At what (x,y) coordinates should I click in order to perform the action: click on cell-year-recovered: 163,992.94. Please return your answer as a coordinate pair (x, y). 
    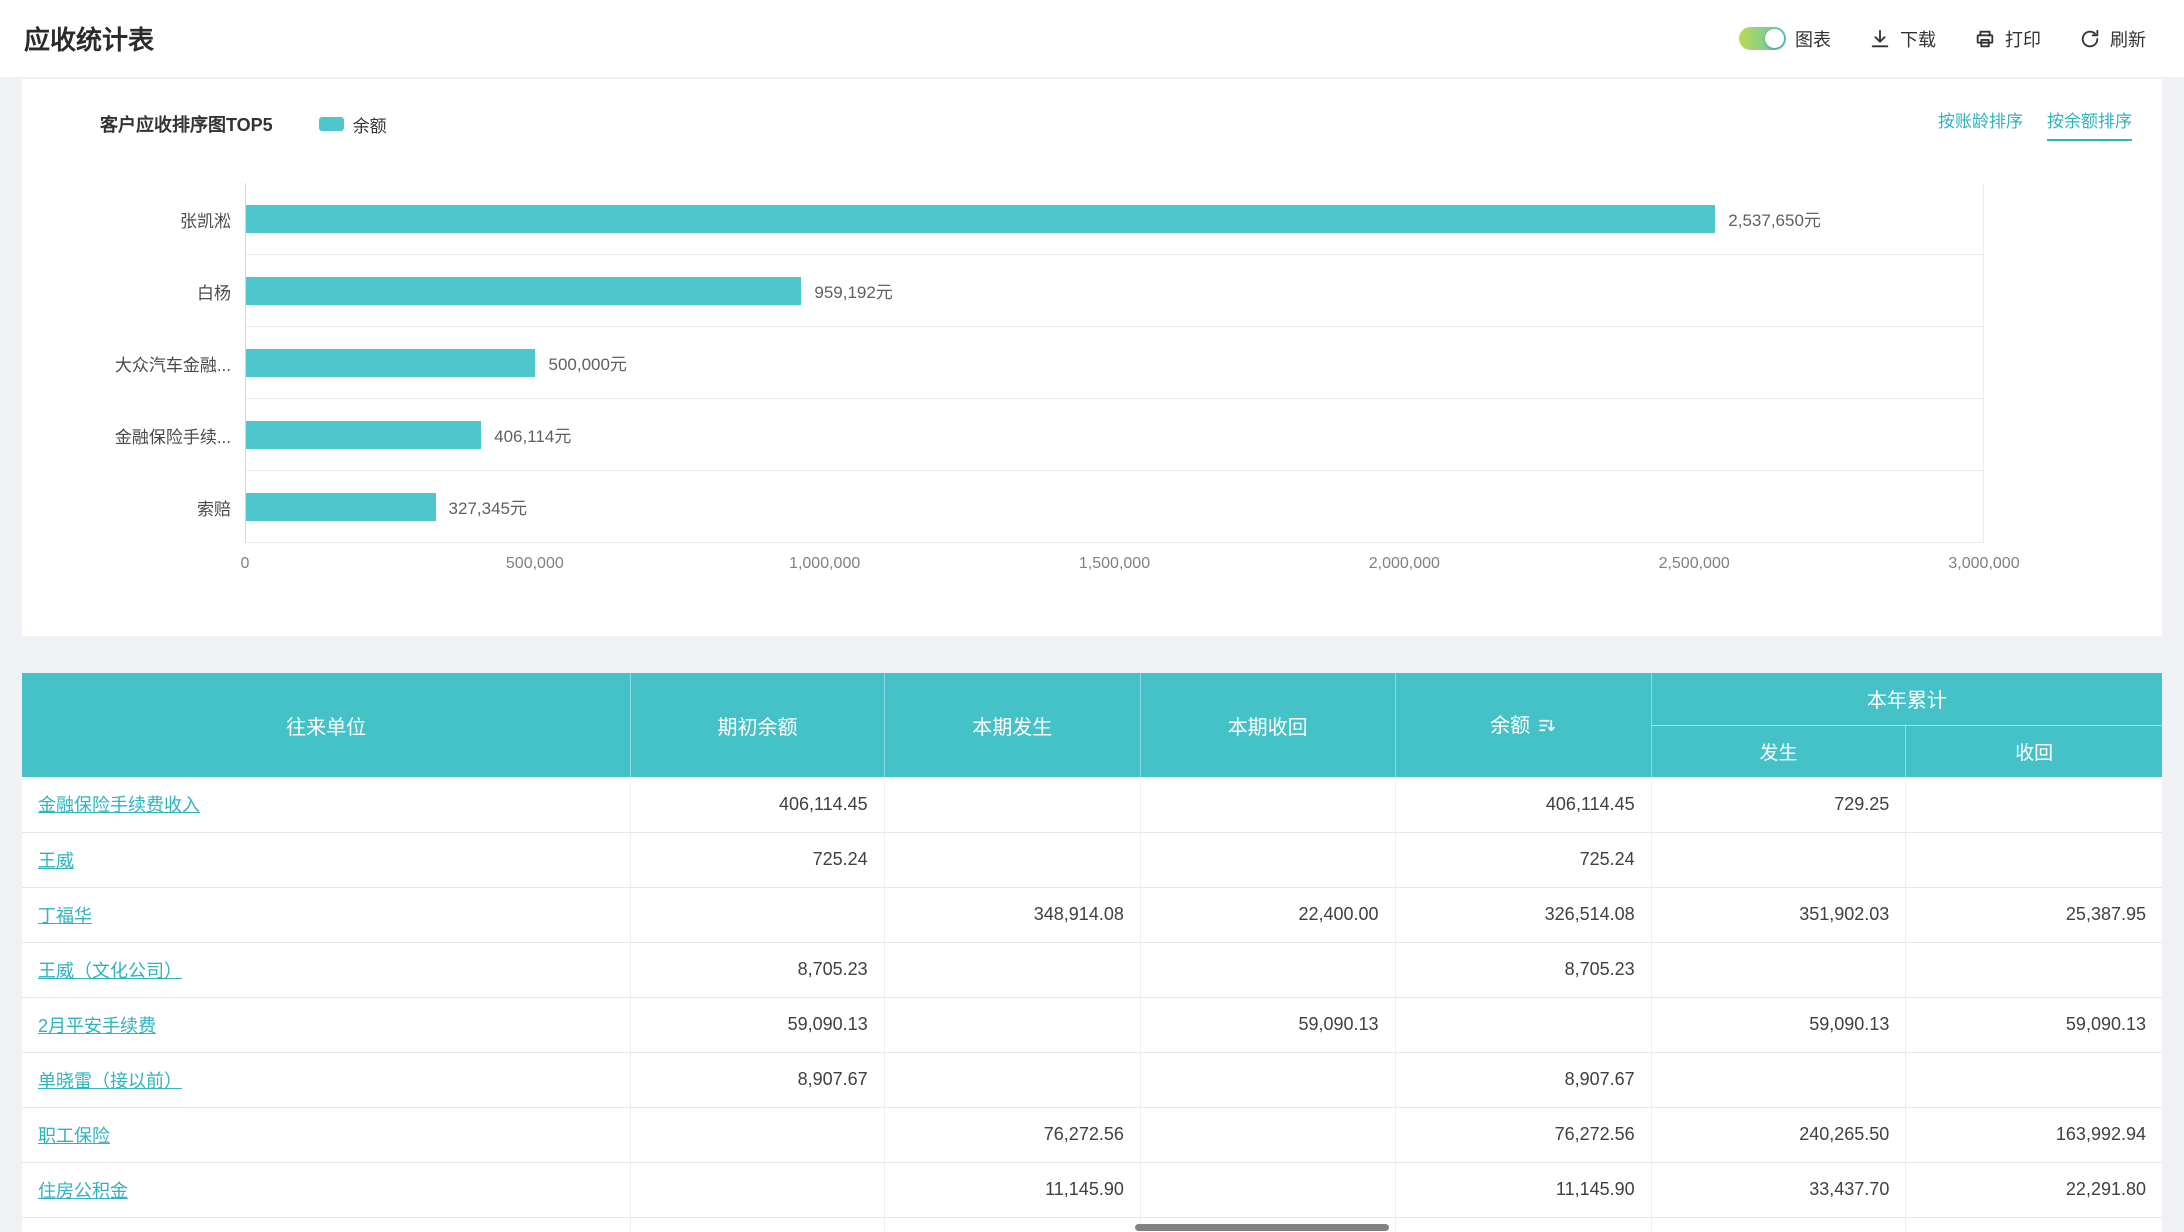
    Looking at the image, I should click on (2033, 1135).